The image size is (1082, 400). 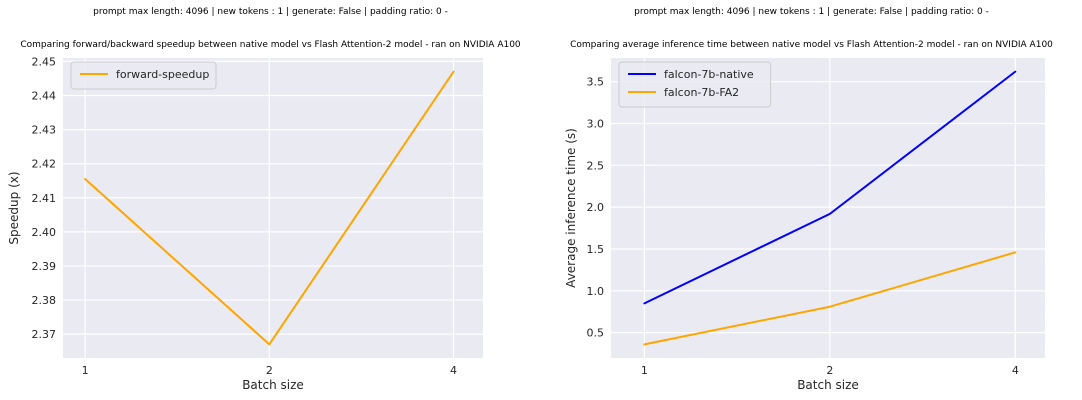 I want to click on y-tick-label: 2.0, so click(x=596, y=207).